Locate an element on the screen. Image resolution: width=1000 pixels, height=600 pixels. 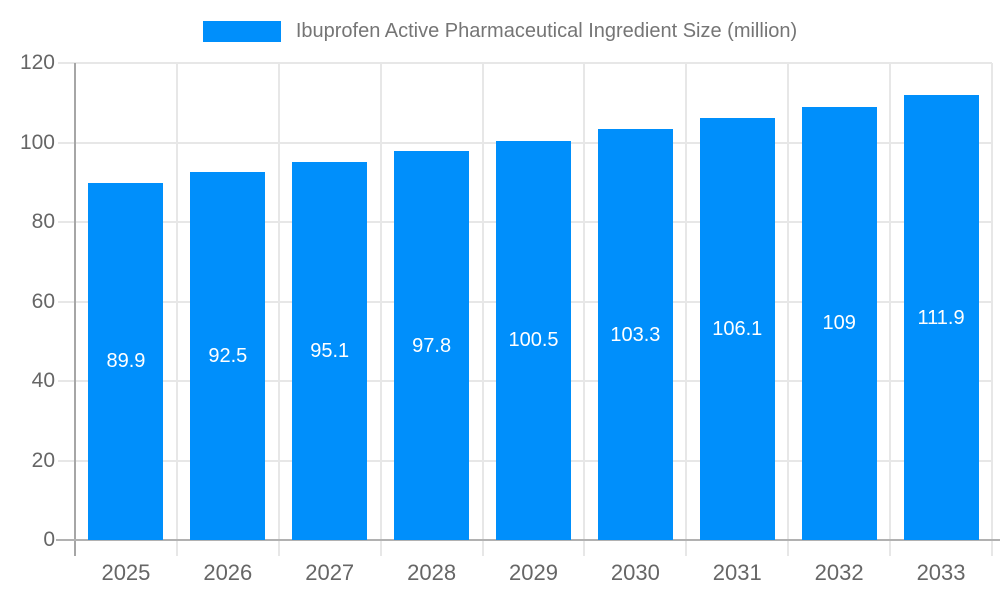
bar-value-label: 100.5 is located at coordinates (533, 340).